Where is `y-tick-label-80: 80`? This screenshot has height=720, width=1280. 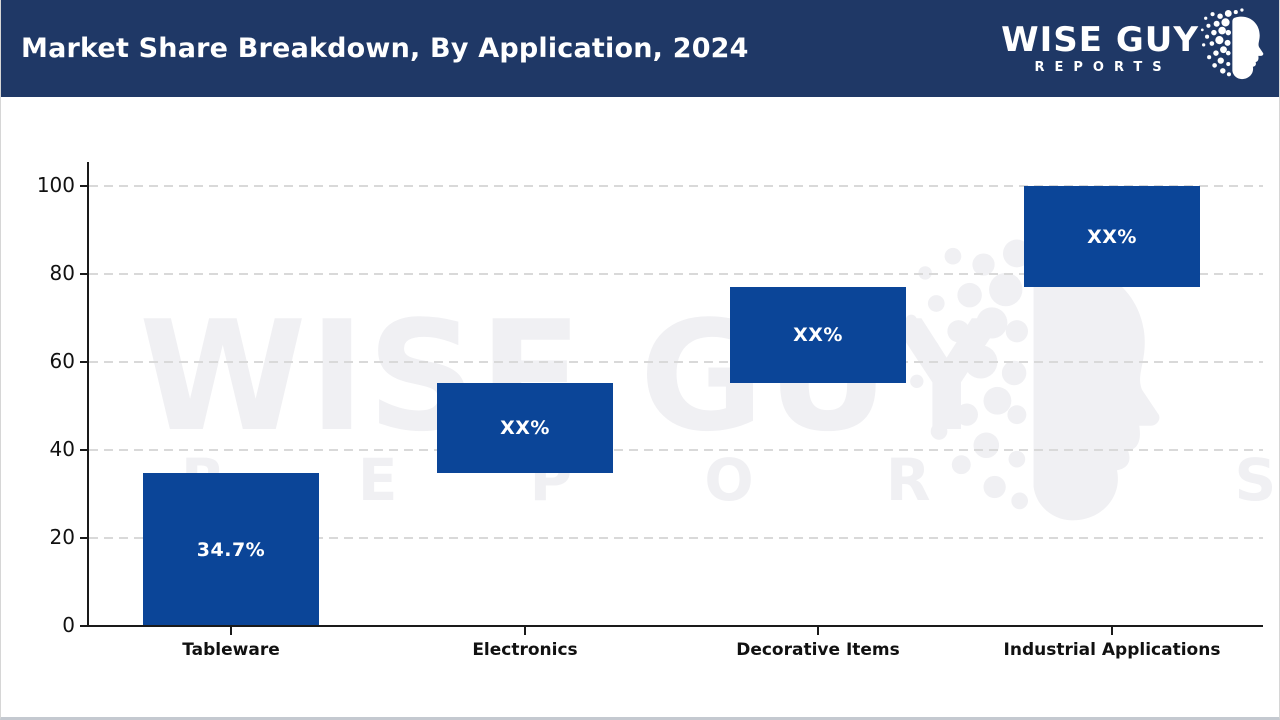
y-tick-label-80: 80 is located at coordinates (62, 273).